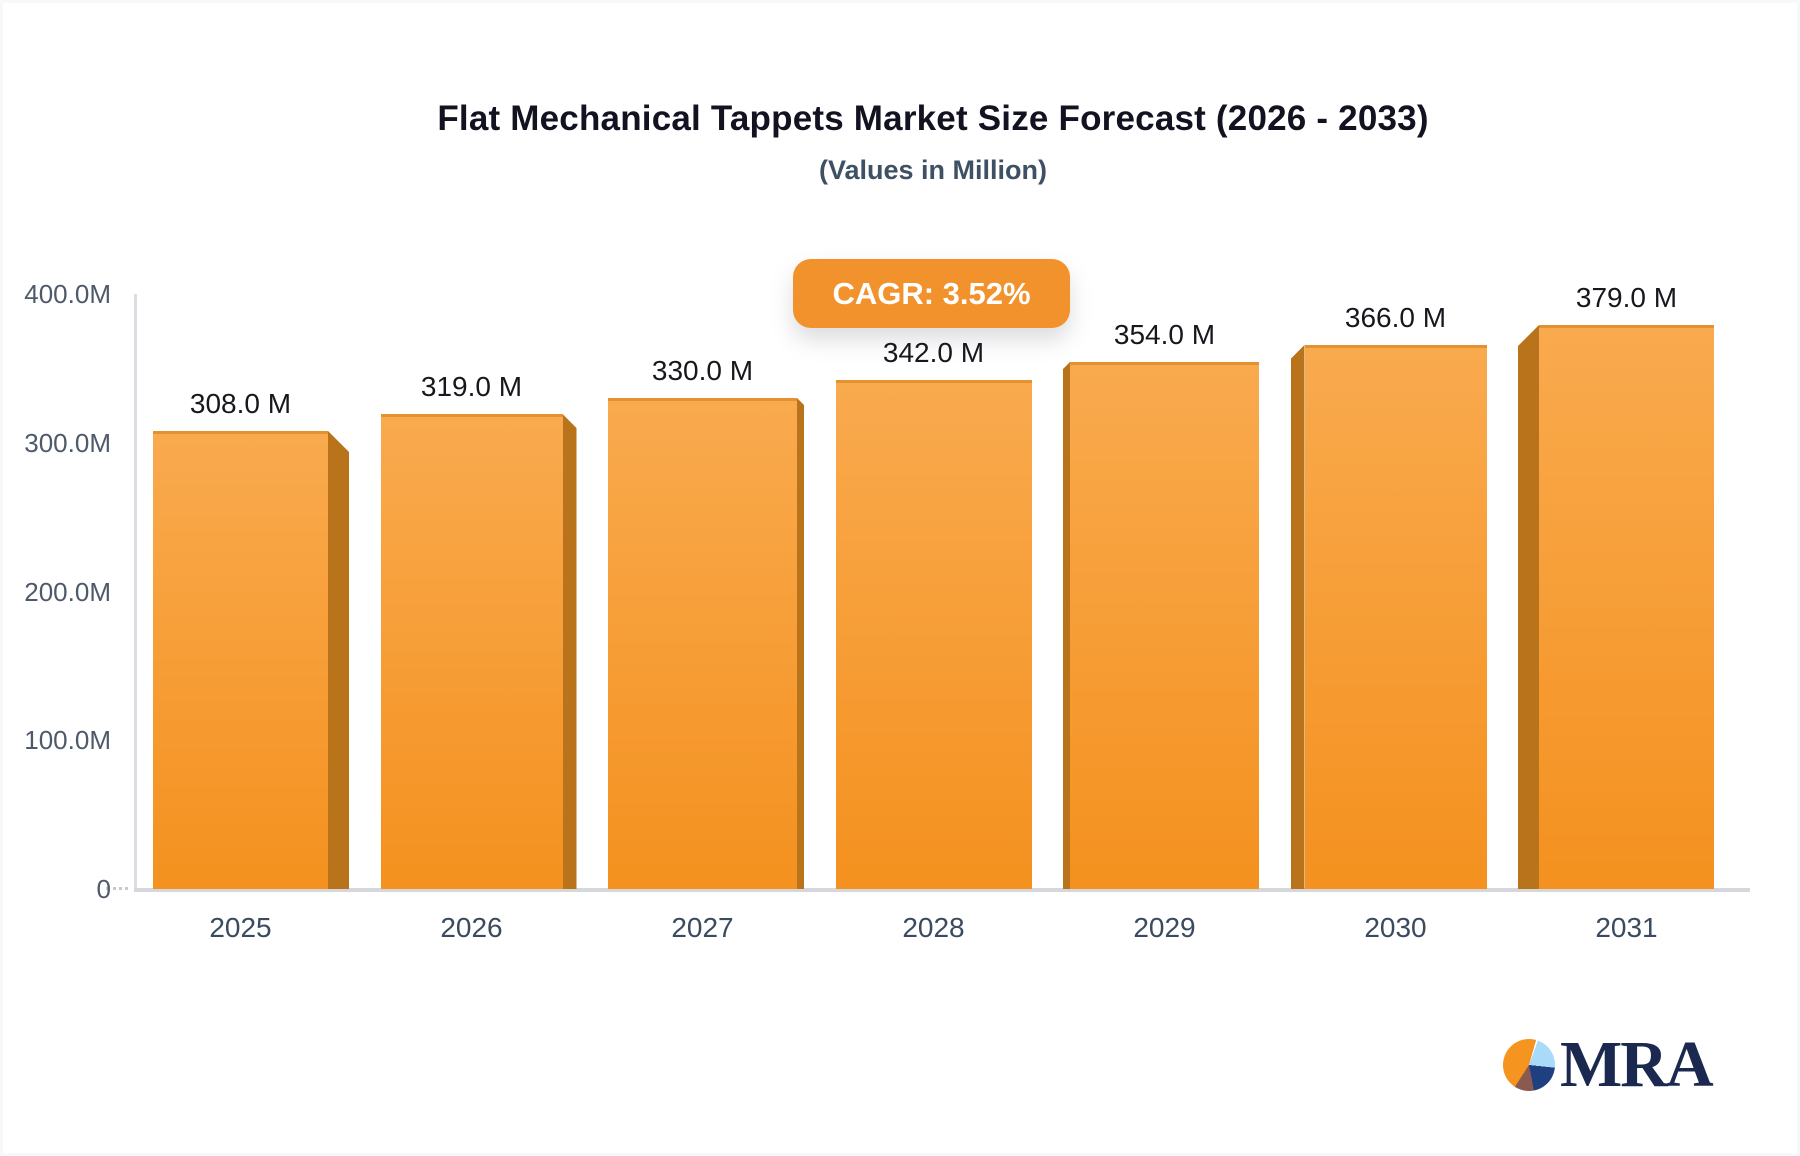 This screenshot has width=1800, height=1156. Describe the element at coordinates (1164, 334) in the screenshot. I see `bar-value-label: 354.0 M` at that location.